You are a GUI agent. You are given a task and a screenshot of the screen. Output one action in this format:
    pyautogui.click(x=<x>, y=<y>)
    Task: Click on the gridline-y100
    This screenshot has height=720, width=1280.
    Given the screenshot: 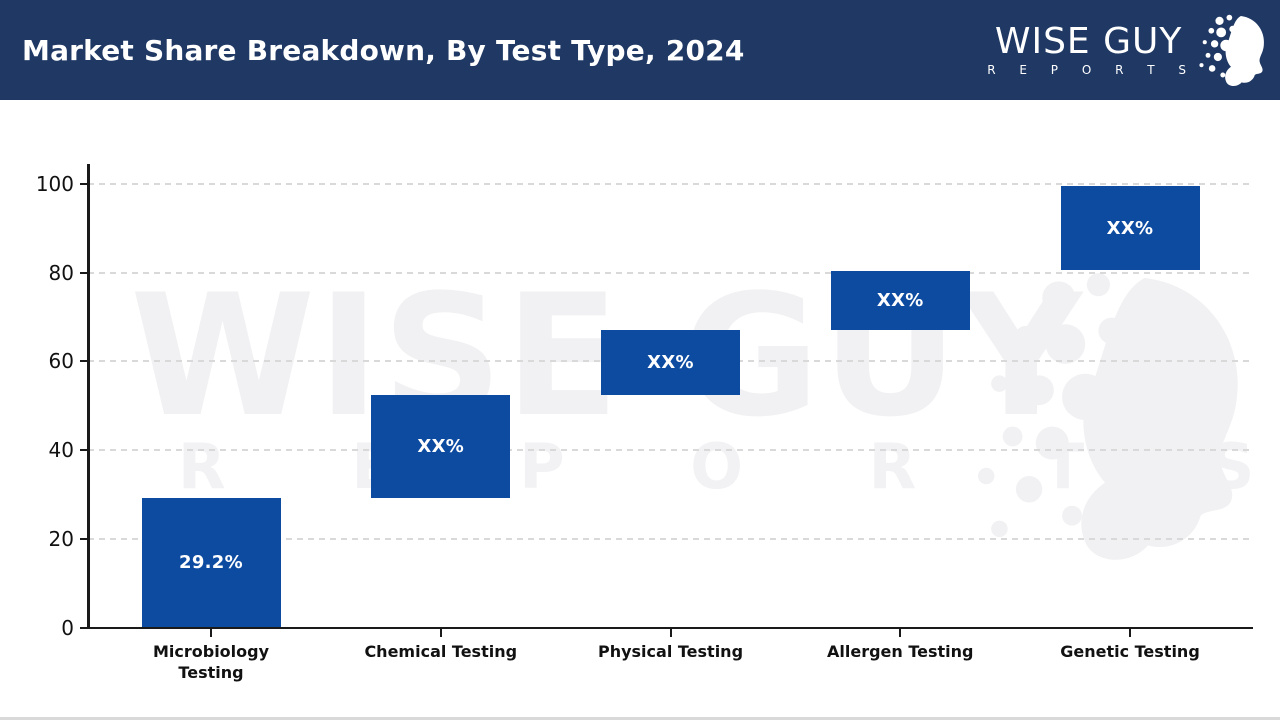 What is the action you would take?
    pyautogui.click(x=670, y=183)
    